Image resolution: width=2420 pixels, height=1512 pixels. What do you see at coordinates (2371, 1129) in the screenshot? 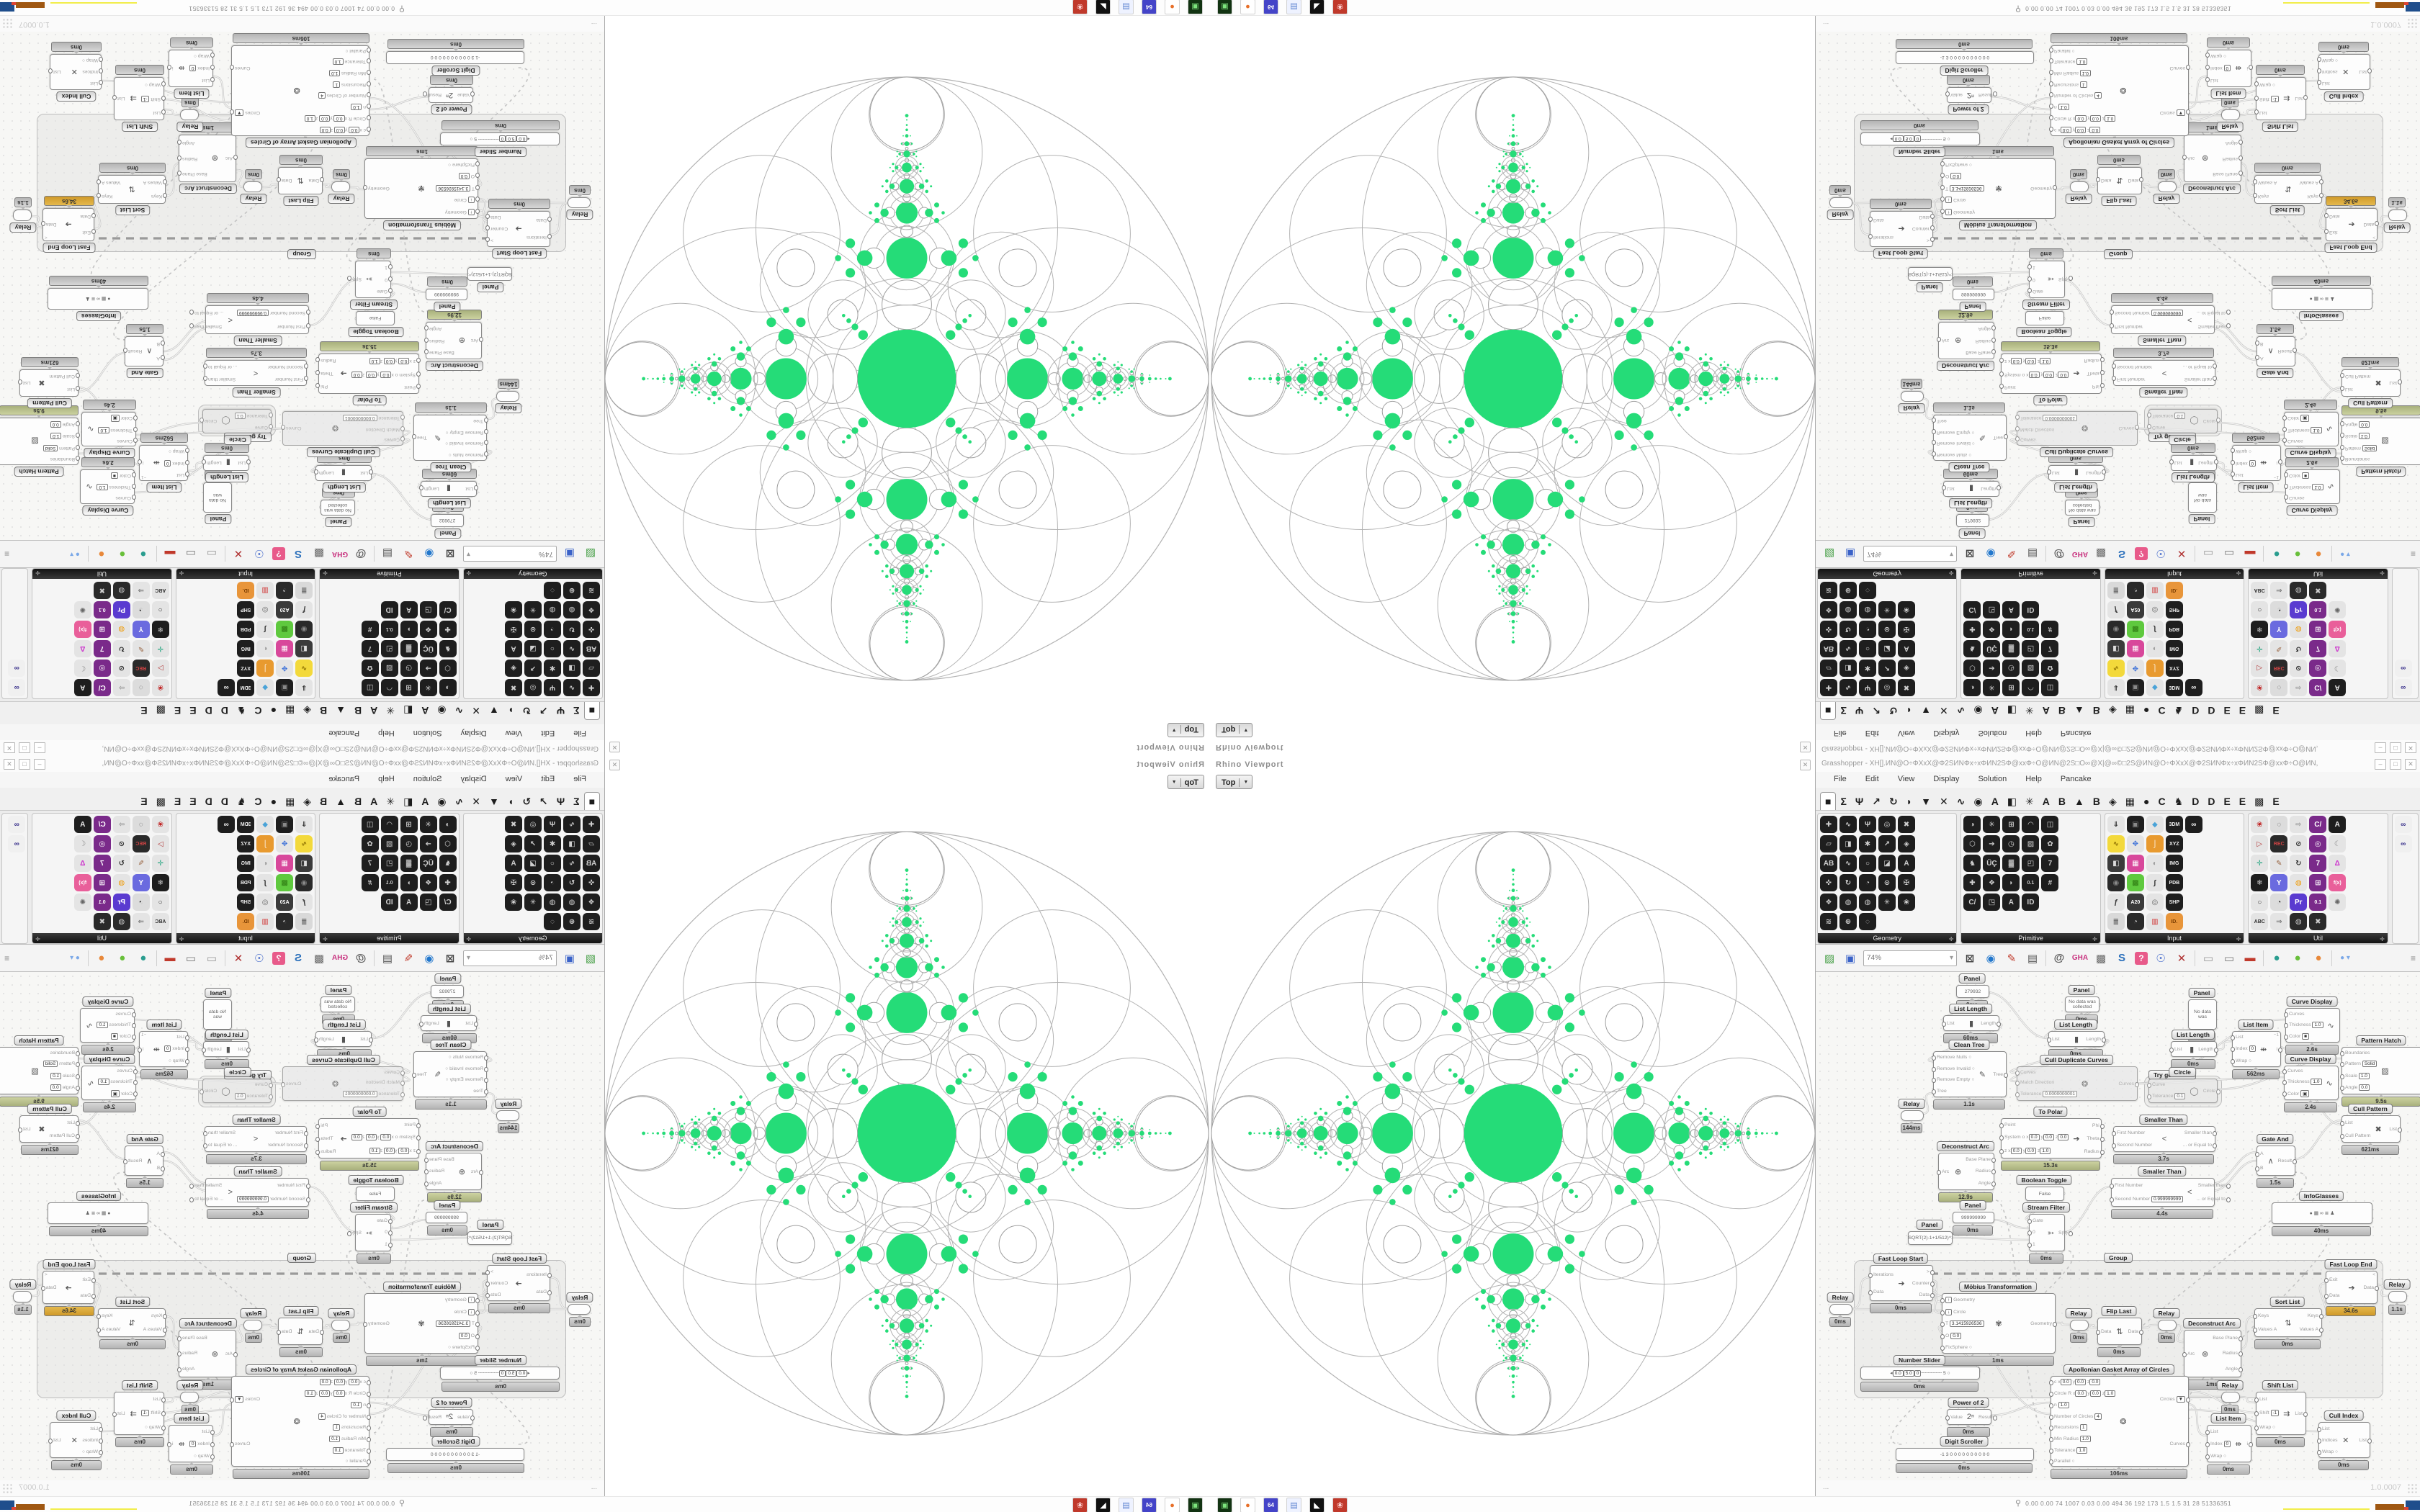
I see `node-body: List Cull Pattern ✖ List` at bounding box center [2371, 1129].